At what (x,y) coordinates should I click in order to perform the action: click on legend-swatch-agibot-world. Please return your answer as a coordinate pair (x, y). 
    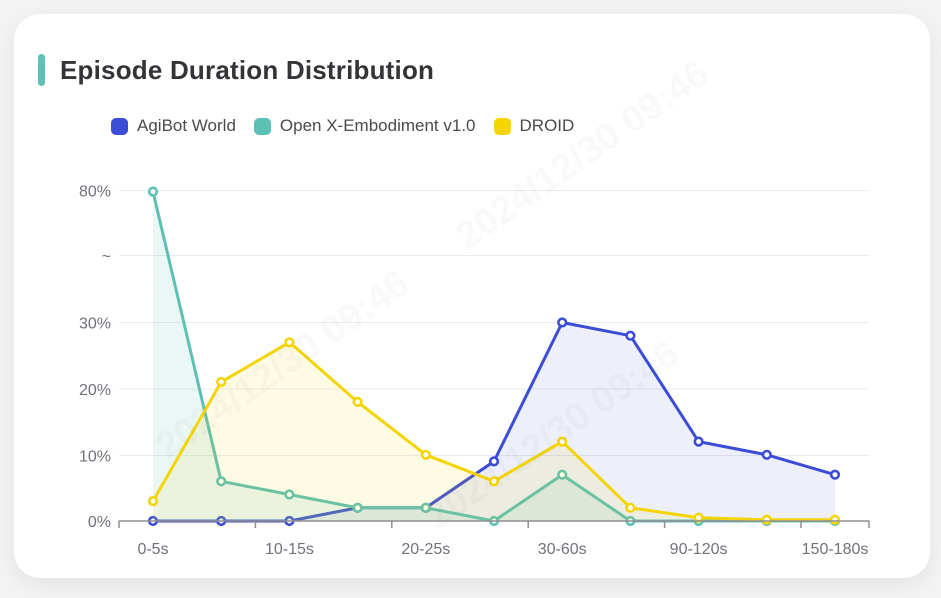
    Looking at the image, I should click on (119, 126).